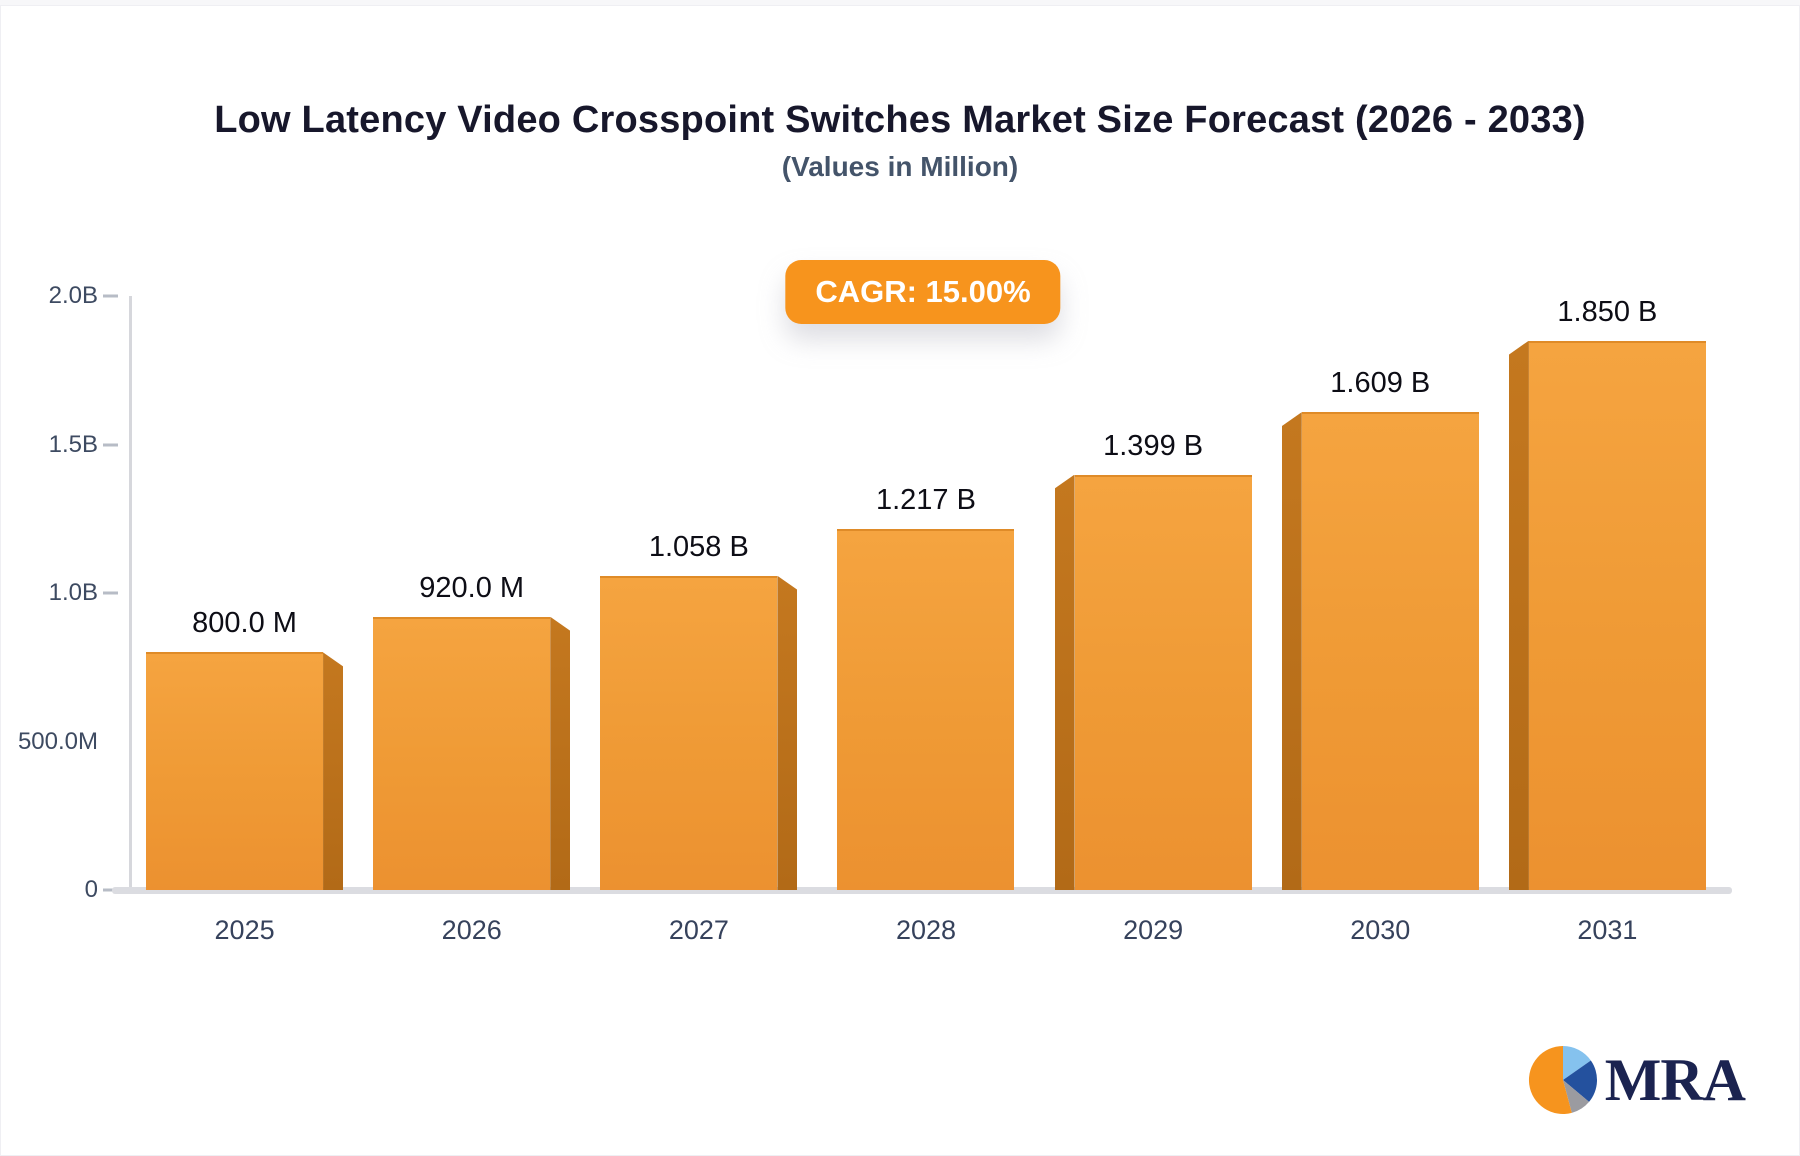  What do you see at coordinates (244, 623) in the screenshot?
I see `bar-value-label: 800.0 M` at bounding box center [244, 623].